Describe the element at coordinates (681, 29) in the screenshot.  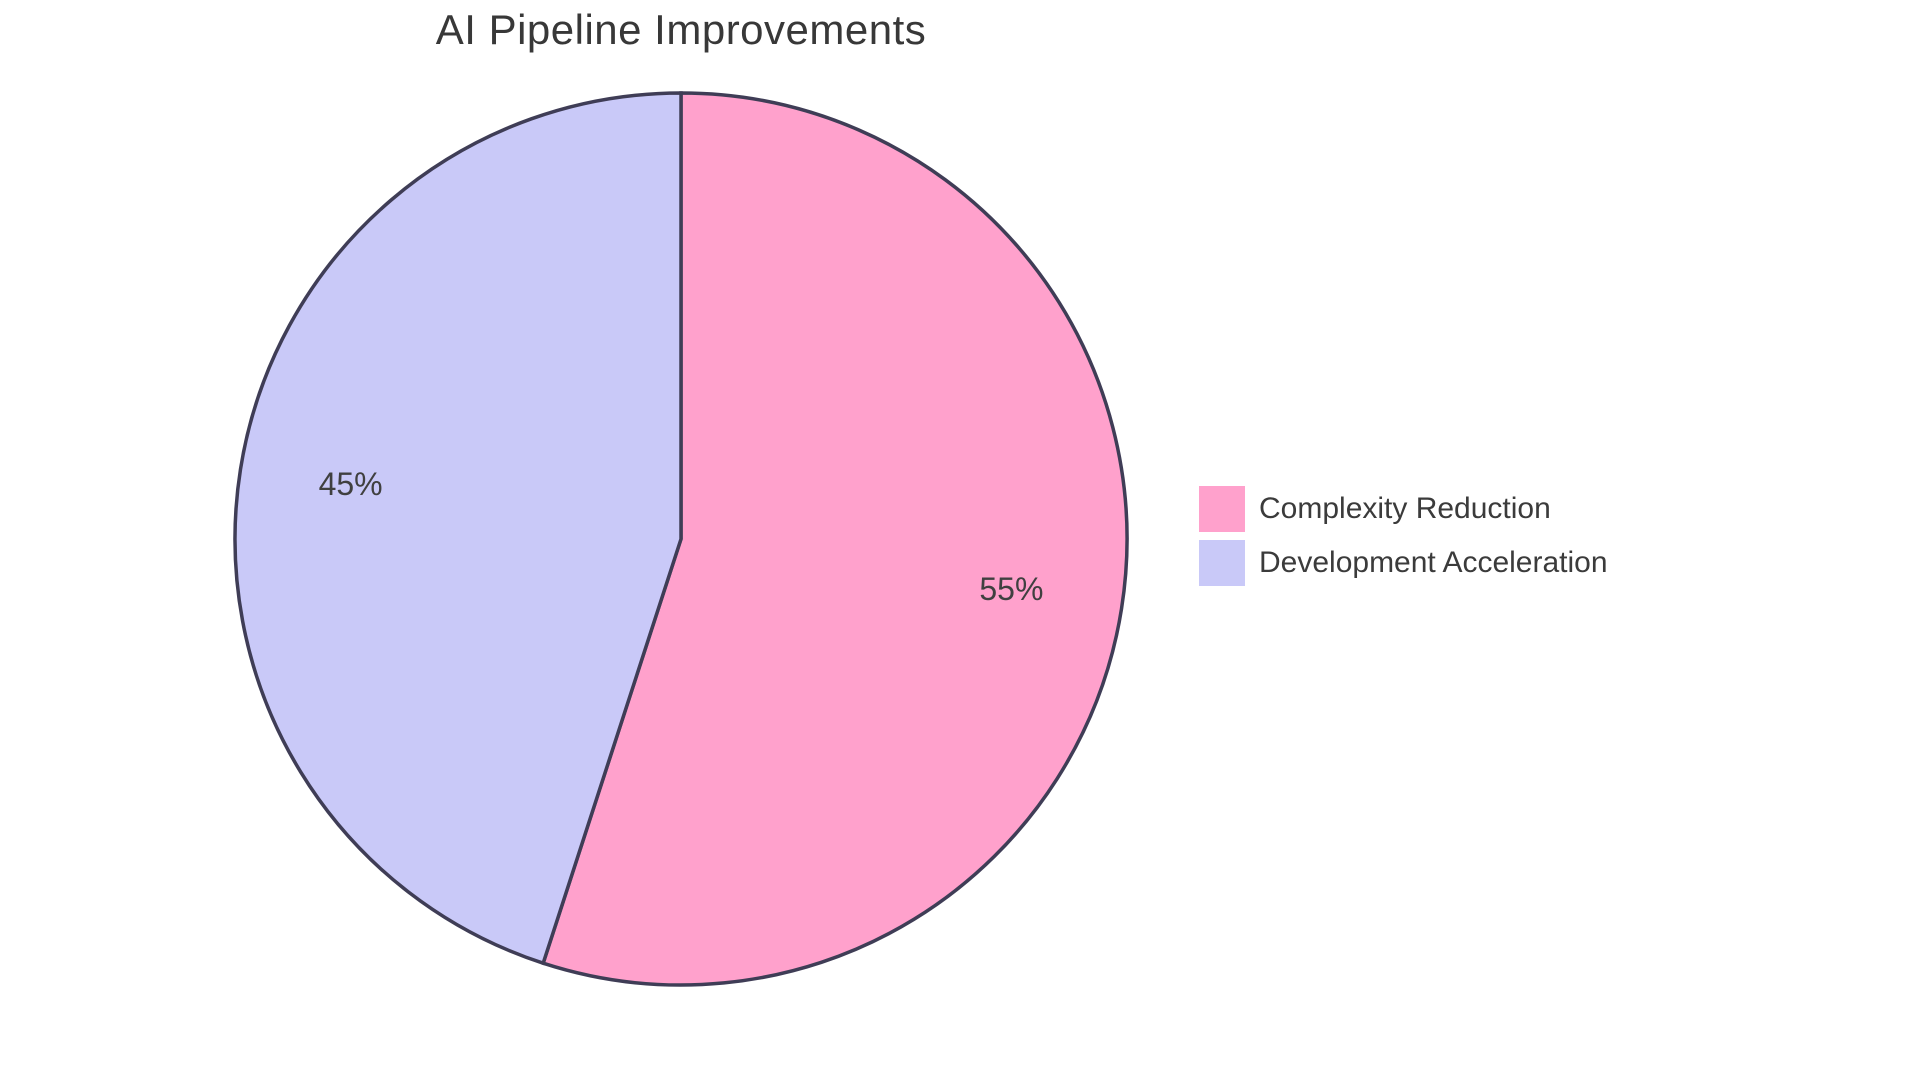
I see `chart-title: AI Pipeline Improvements` at that location.